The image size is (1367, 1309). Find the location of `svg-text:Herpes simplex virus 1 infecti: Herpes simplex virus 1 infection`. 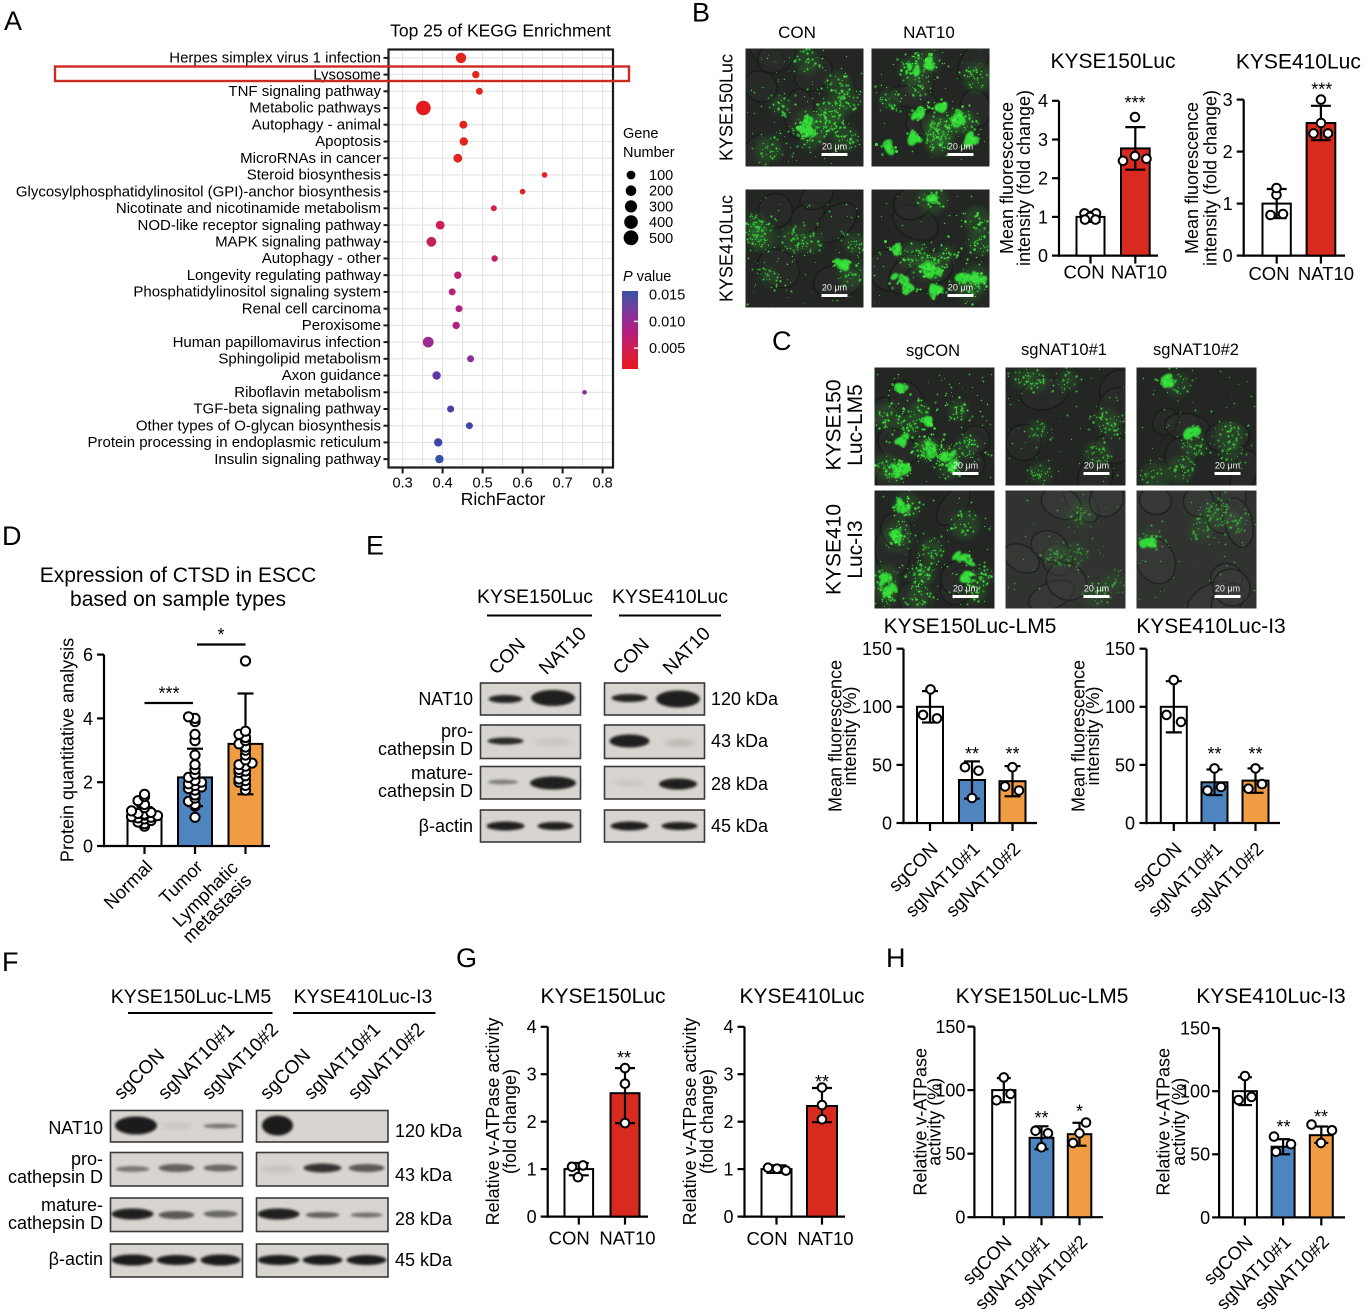

svg-text:Herpes simplex virus 1 infecti: Herpes simplex virus 1 infection is located at coordinates (275, 58).